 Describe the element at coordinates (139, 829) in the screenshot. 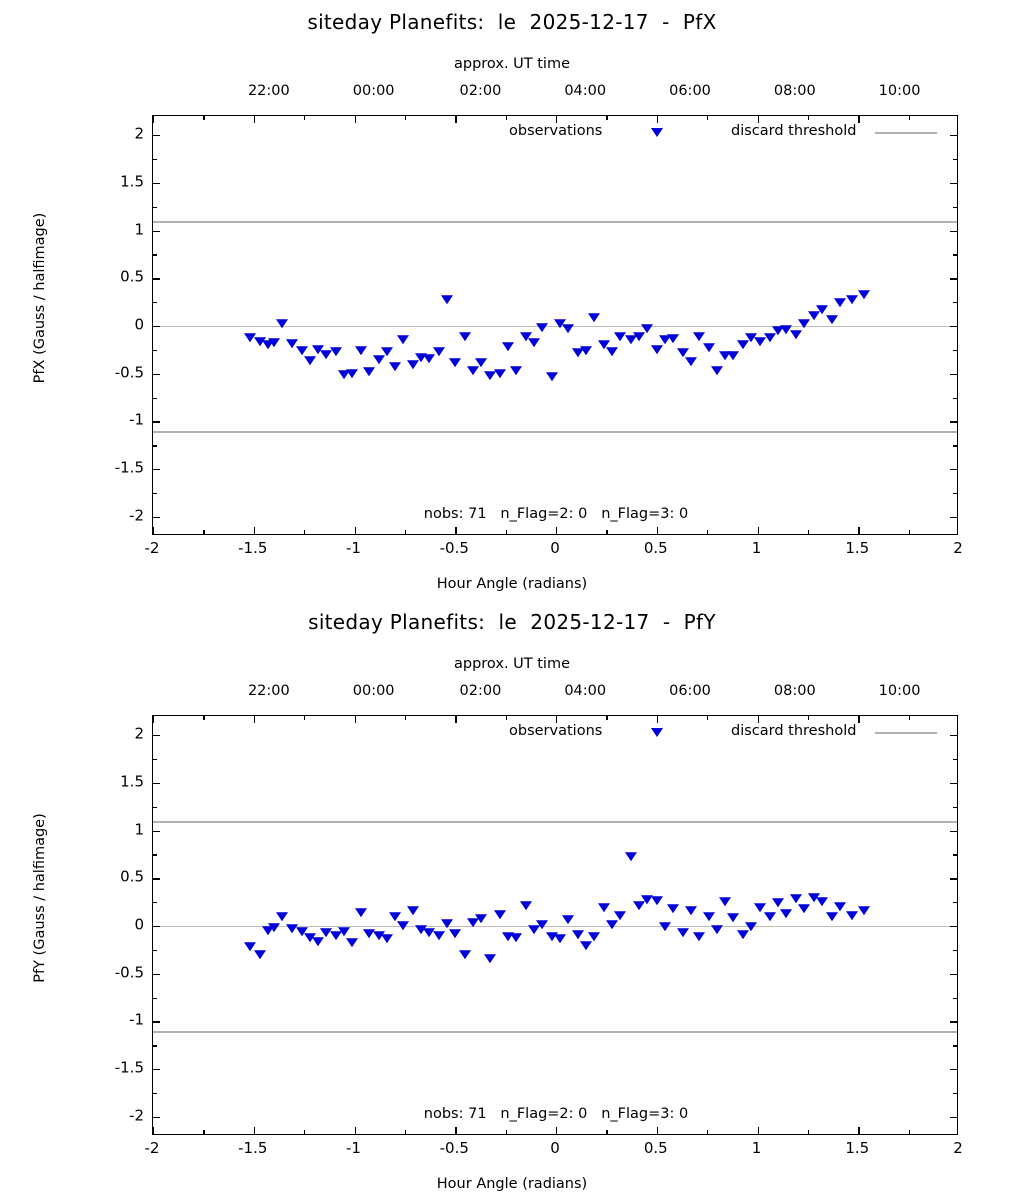

I see `y-tick-label: 1` at that location.